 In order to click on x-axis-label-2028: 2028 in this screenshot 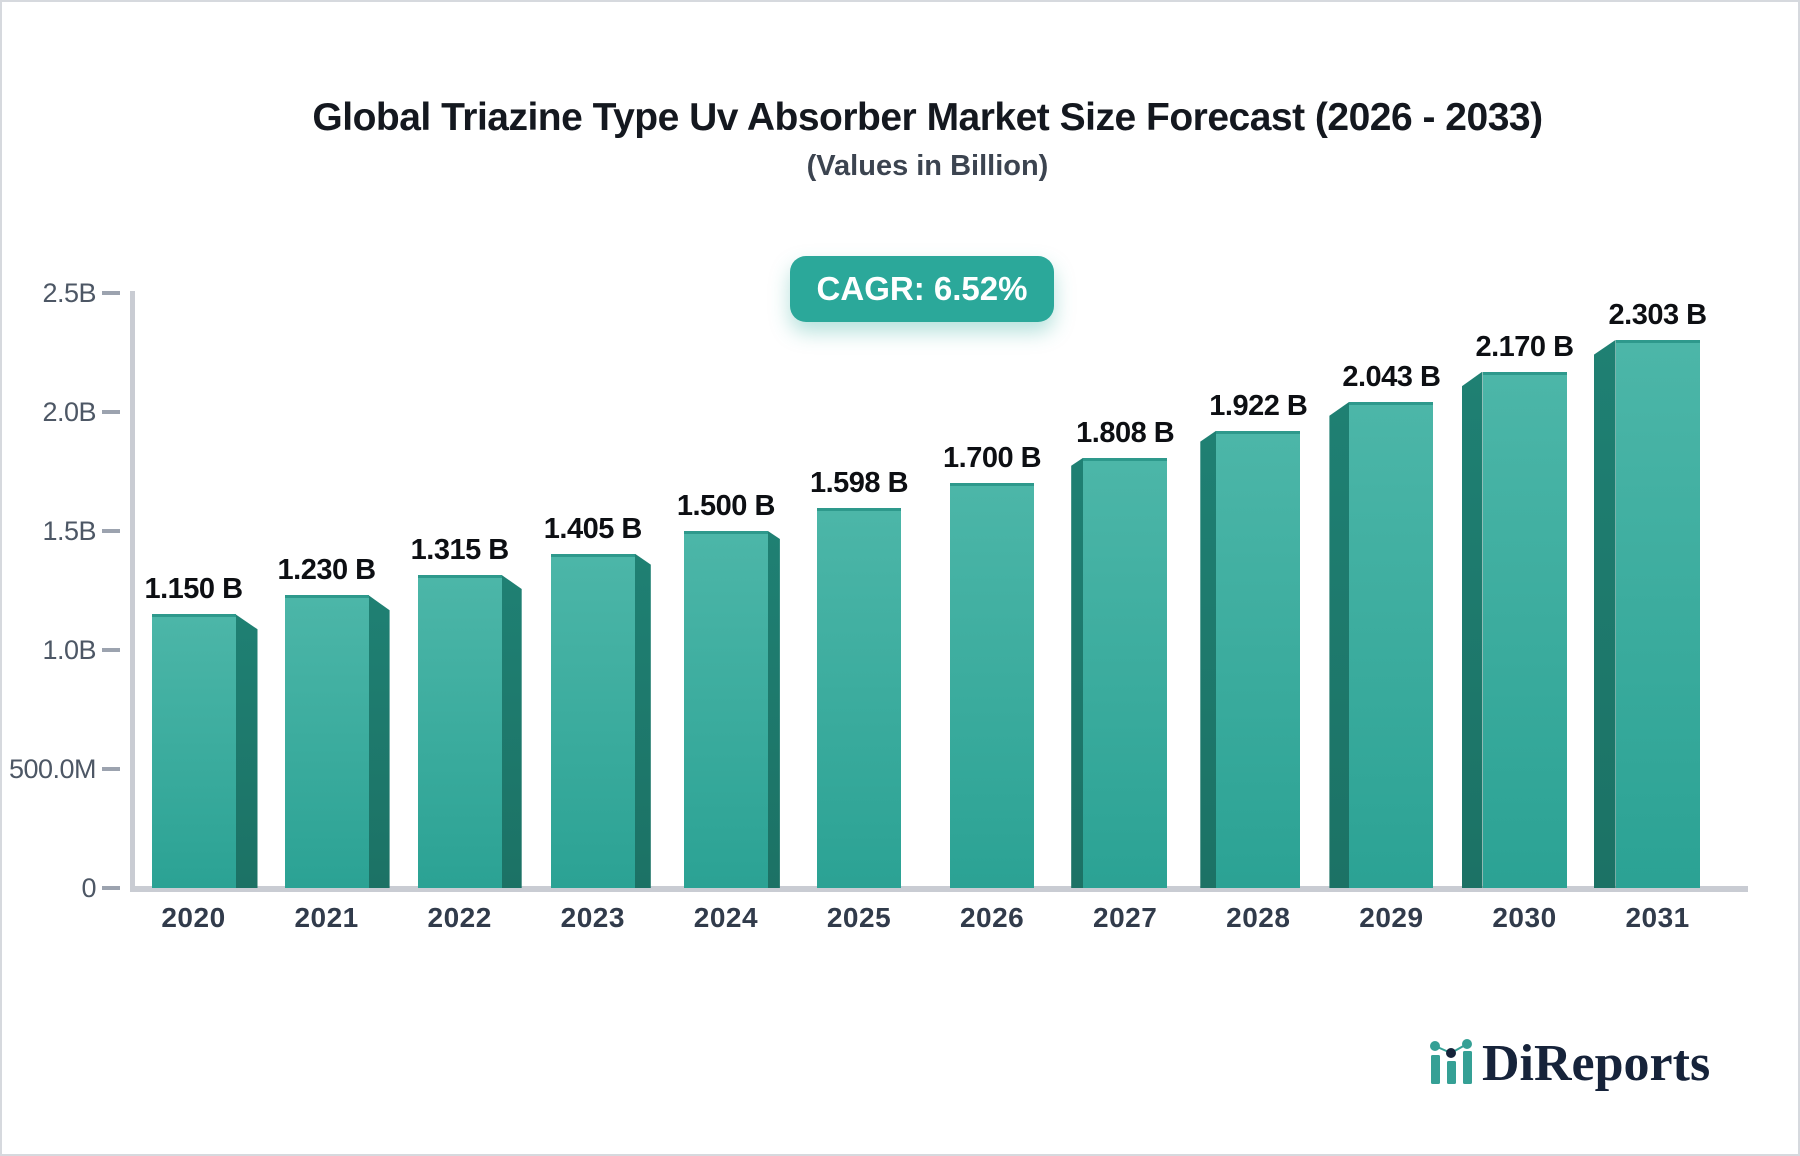, I will do `click(1258, 917)`.